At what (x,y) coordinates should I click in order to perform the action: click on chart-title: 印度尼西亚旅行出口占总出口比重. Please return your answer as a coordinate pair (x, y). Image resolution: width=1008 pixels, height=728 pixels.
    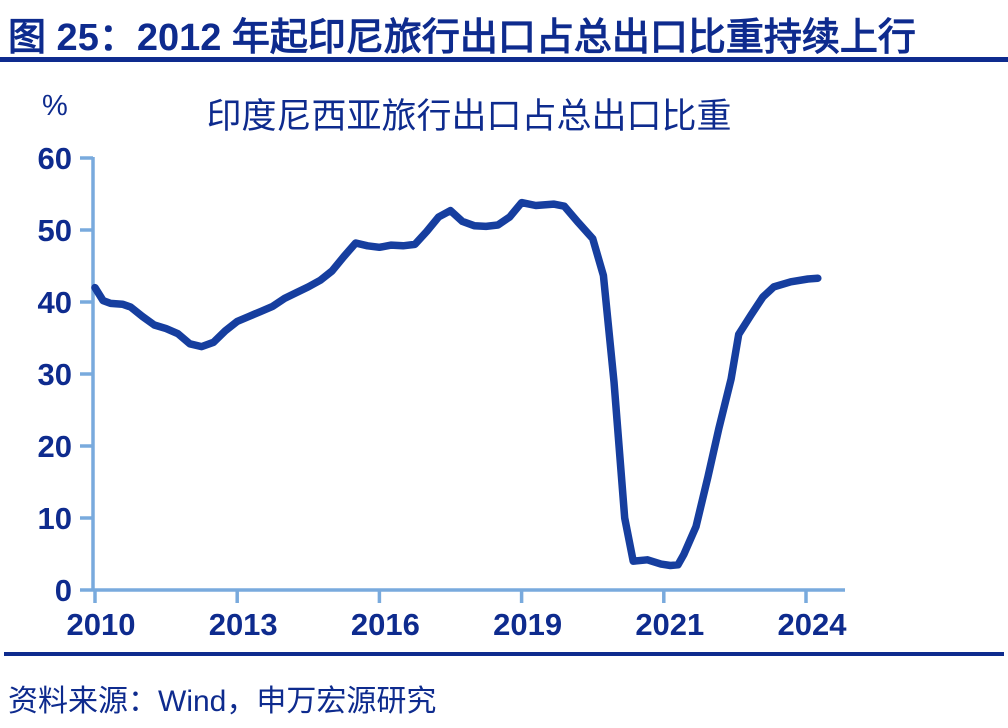
    Looking at the image, I should click on (469, 116).